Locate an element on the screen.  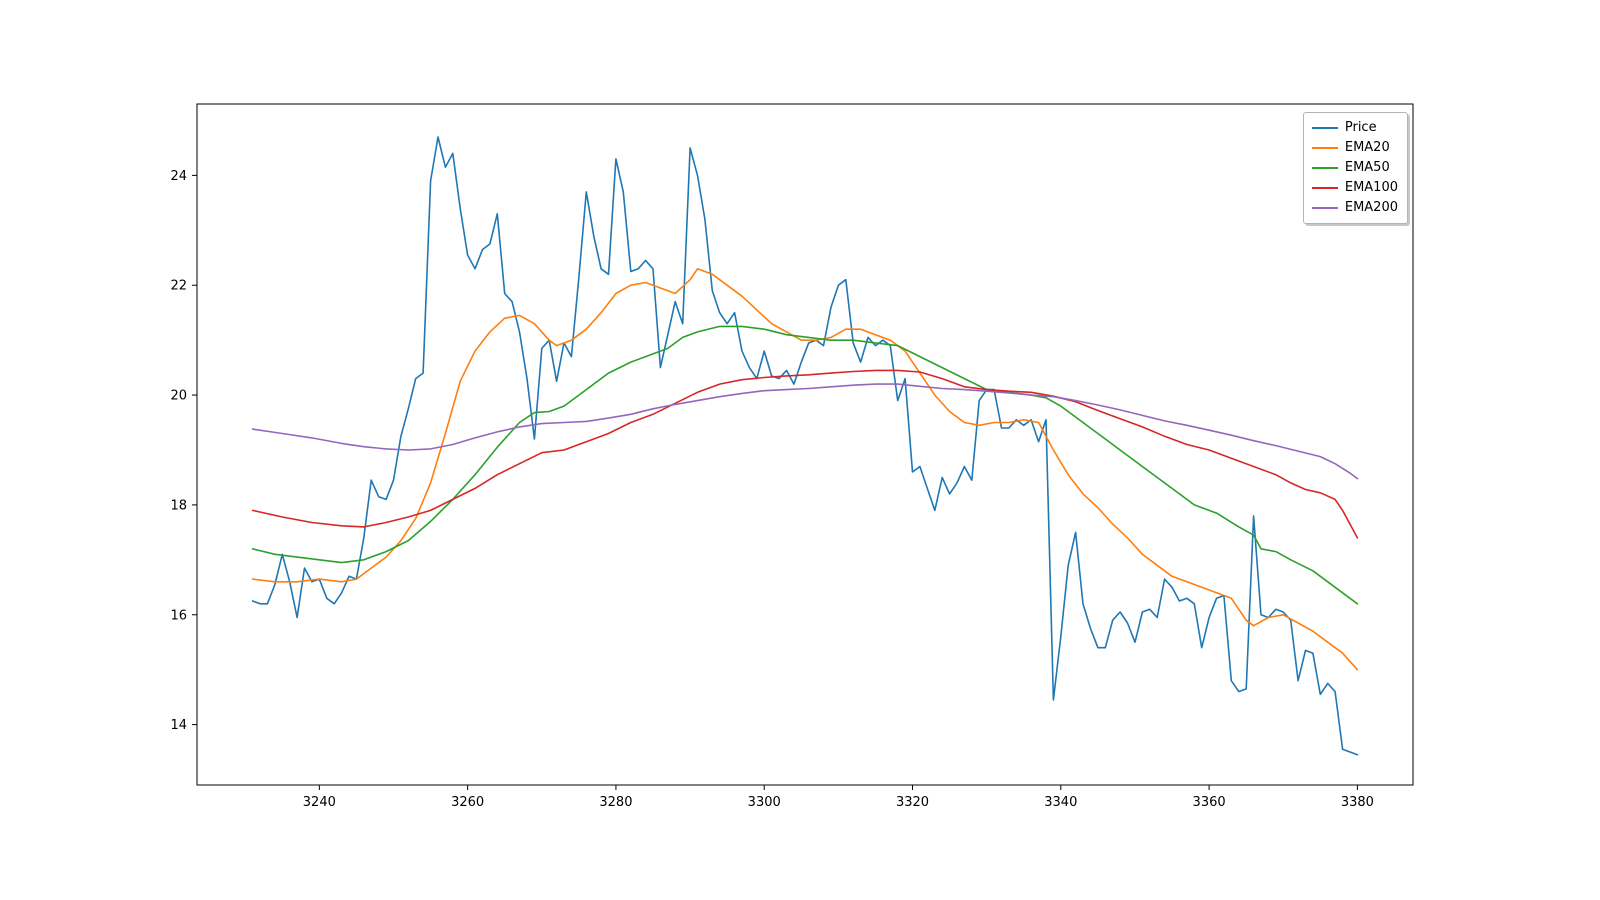
series-line-ema100 is located at coordinates (805, 454).